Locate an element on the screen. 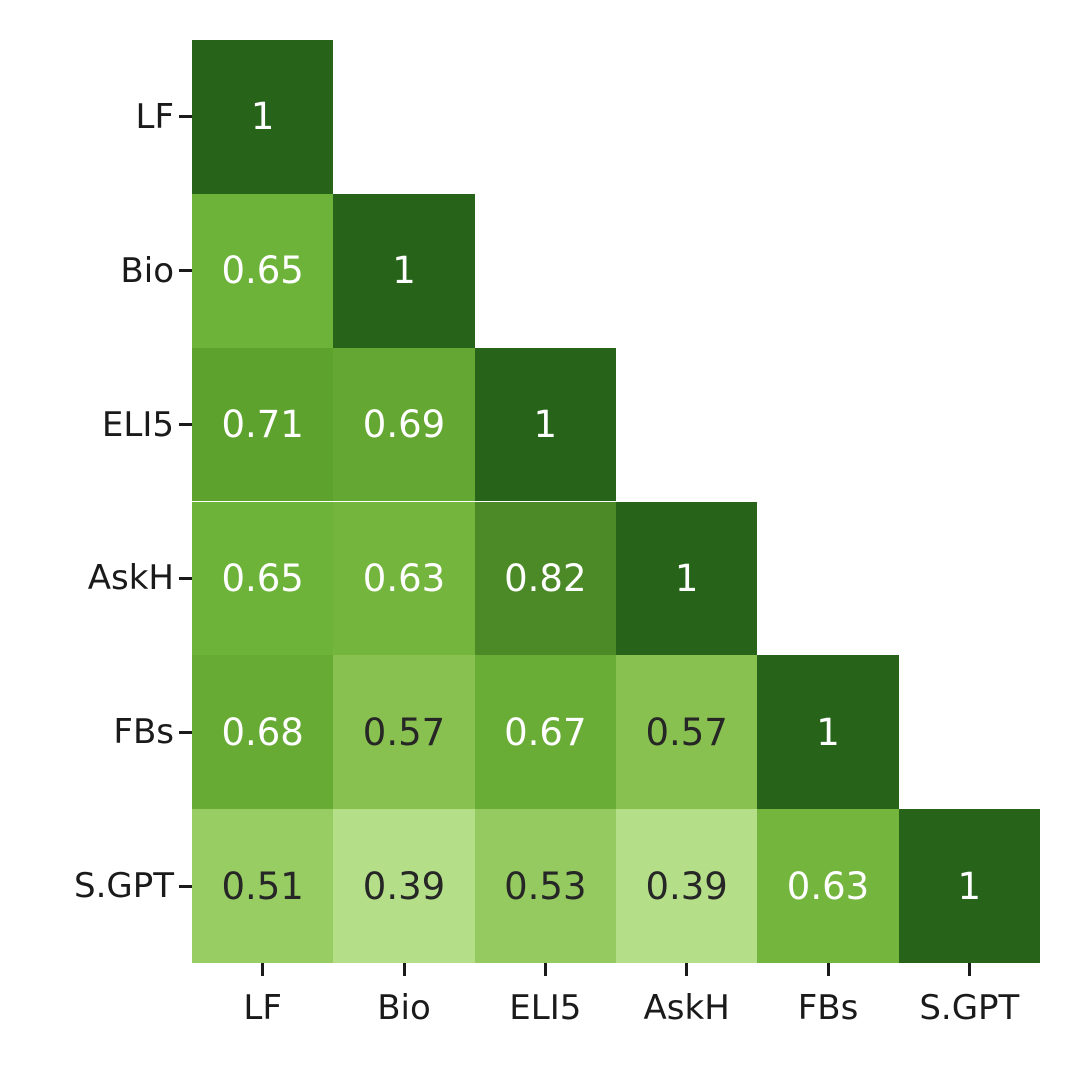  x-tick-label: ELI5 is located at coordinates (545, 1008).